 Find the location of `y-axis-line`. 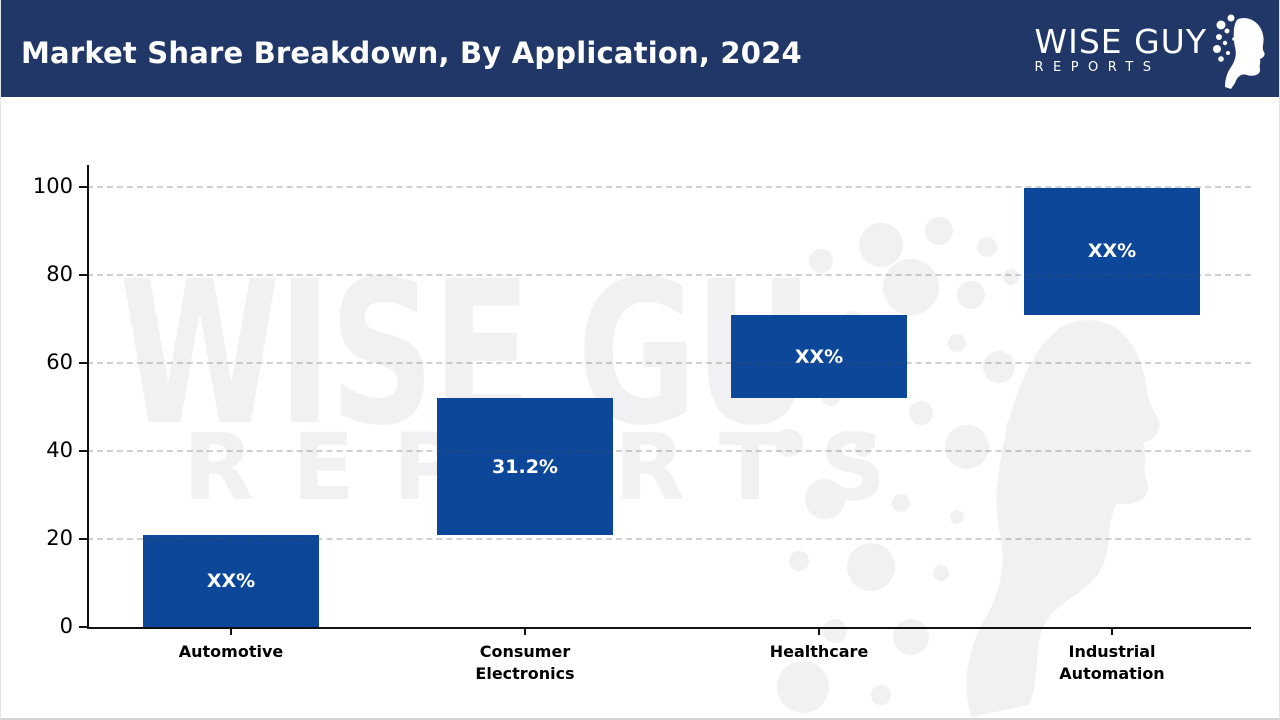

y-axis-line is located at coordinates (88, 397).